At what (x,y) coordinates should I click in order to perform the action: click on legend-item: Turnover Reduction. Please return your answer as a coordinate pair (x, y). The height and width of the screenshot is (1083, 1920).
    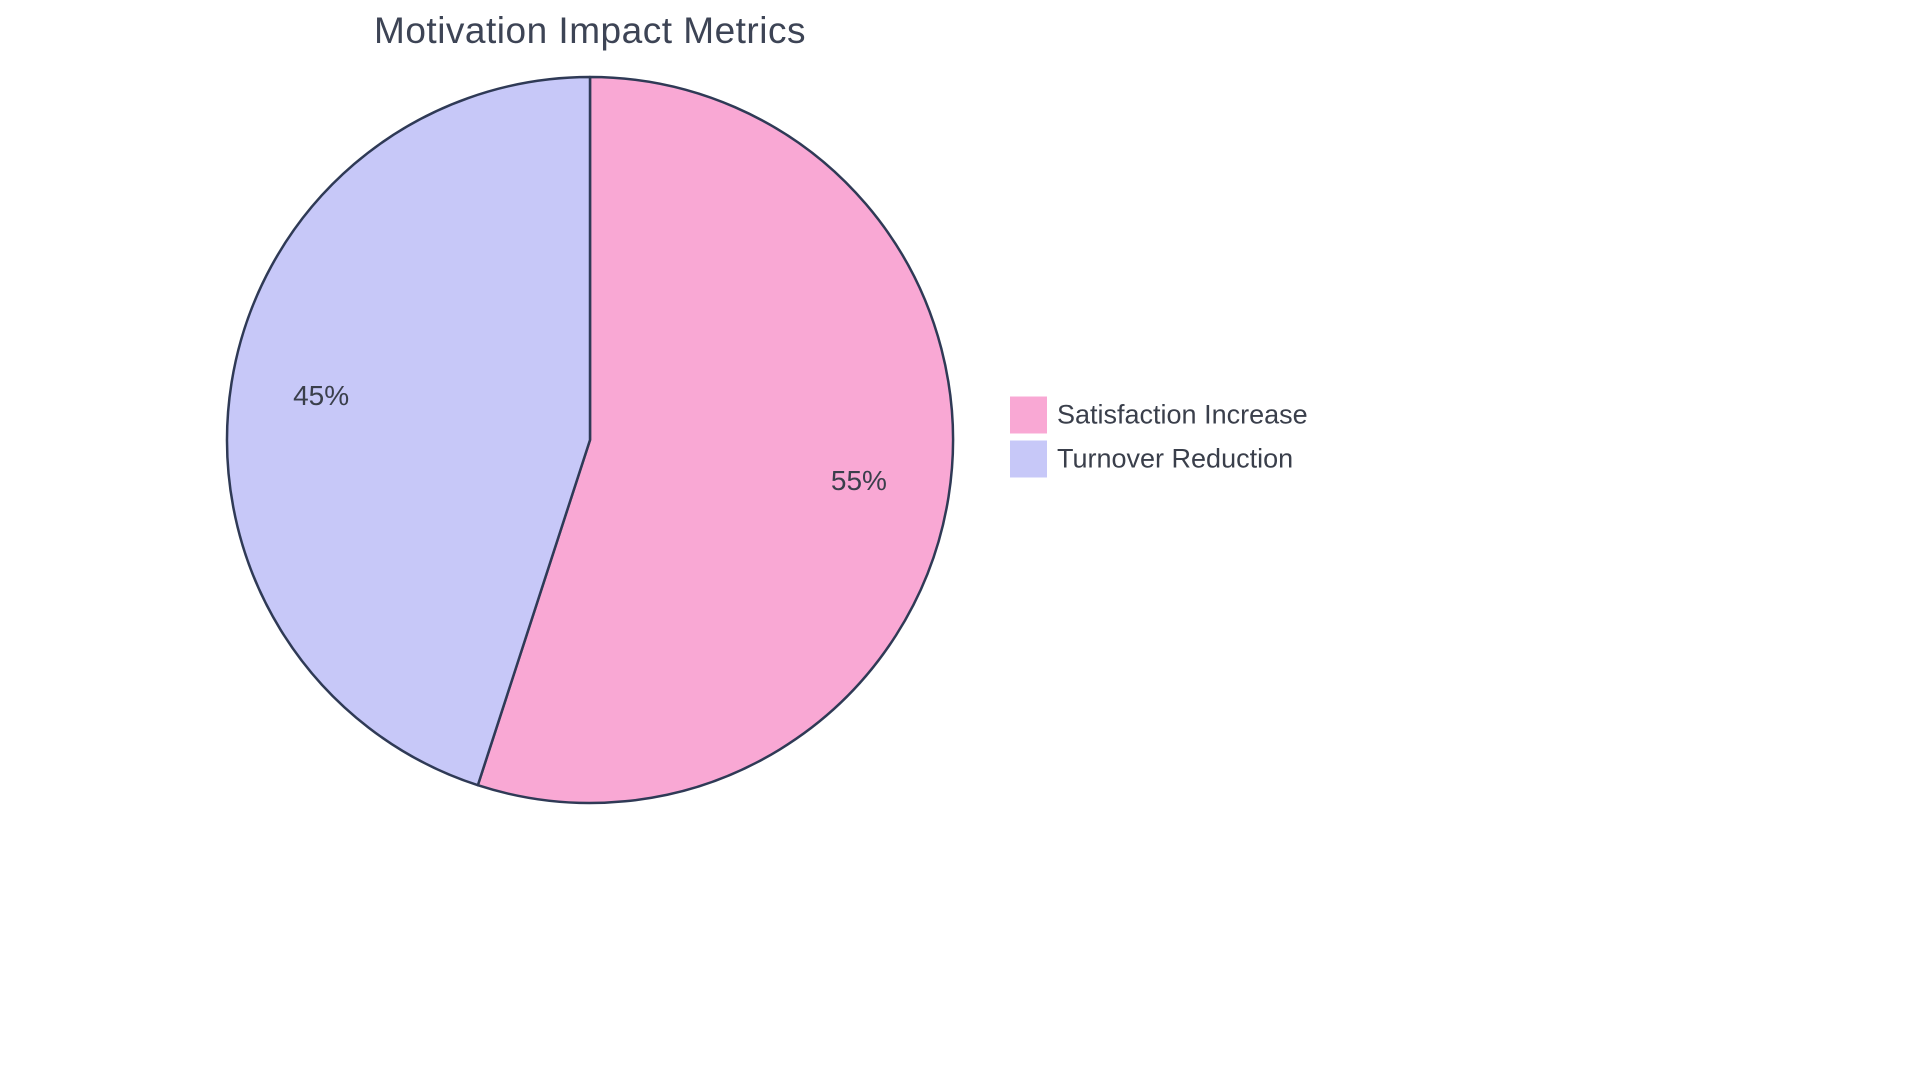
    Looking at the image, I should click on (1159, 459).